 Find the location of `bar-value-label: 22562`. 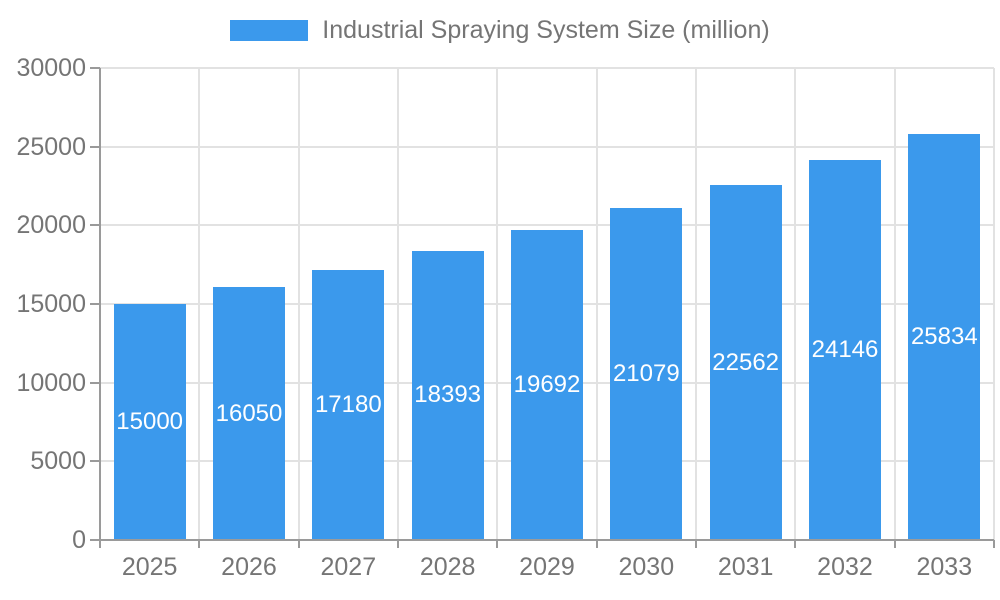

bar-value-label: 22562 is located at coordinates (746, 362).